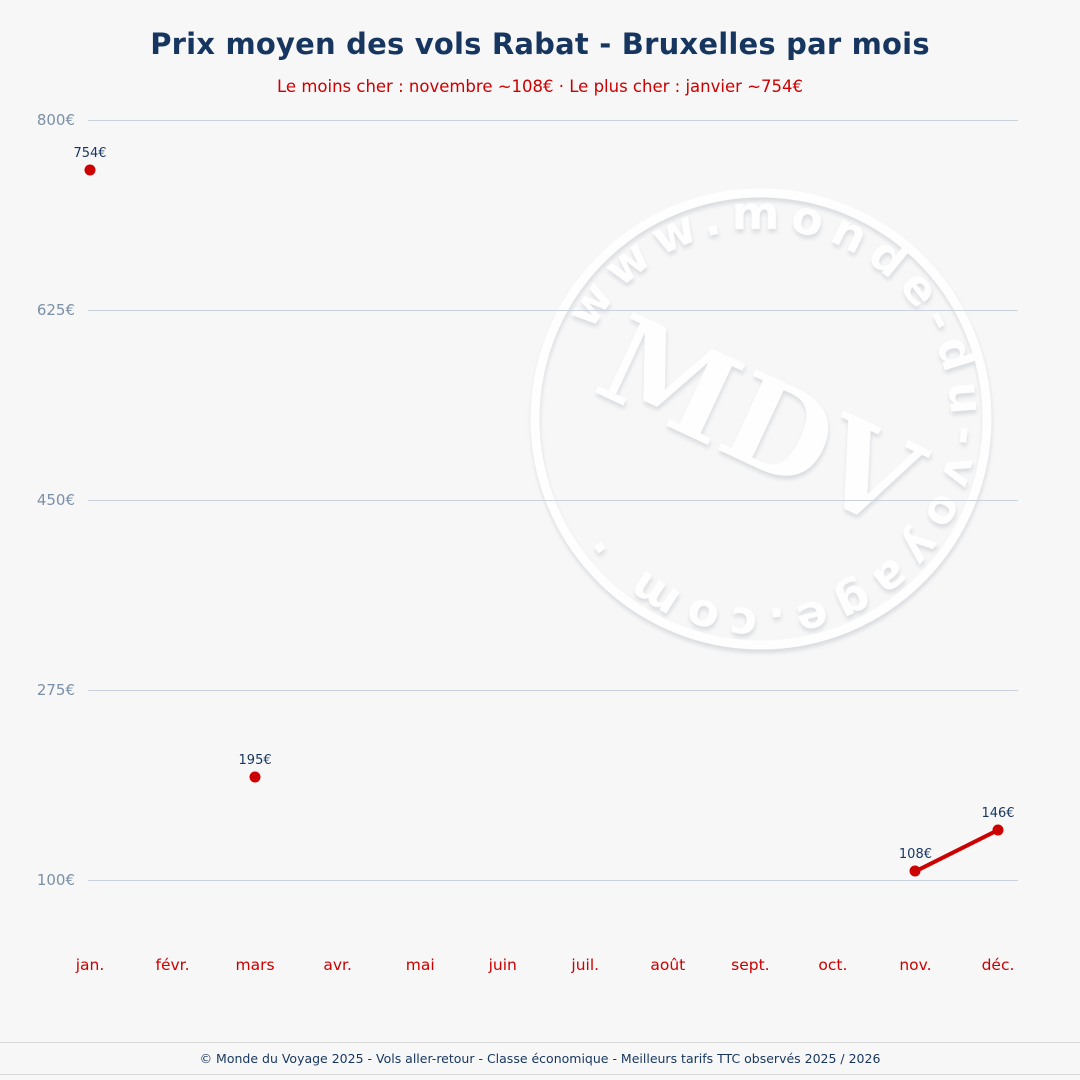 The height and width of the screenshot is (1080, 1080). Describe the element at coordinates (255, 760) in the screenshot. I see `data-point-label: 195€` at that location.